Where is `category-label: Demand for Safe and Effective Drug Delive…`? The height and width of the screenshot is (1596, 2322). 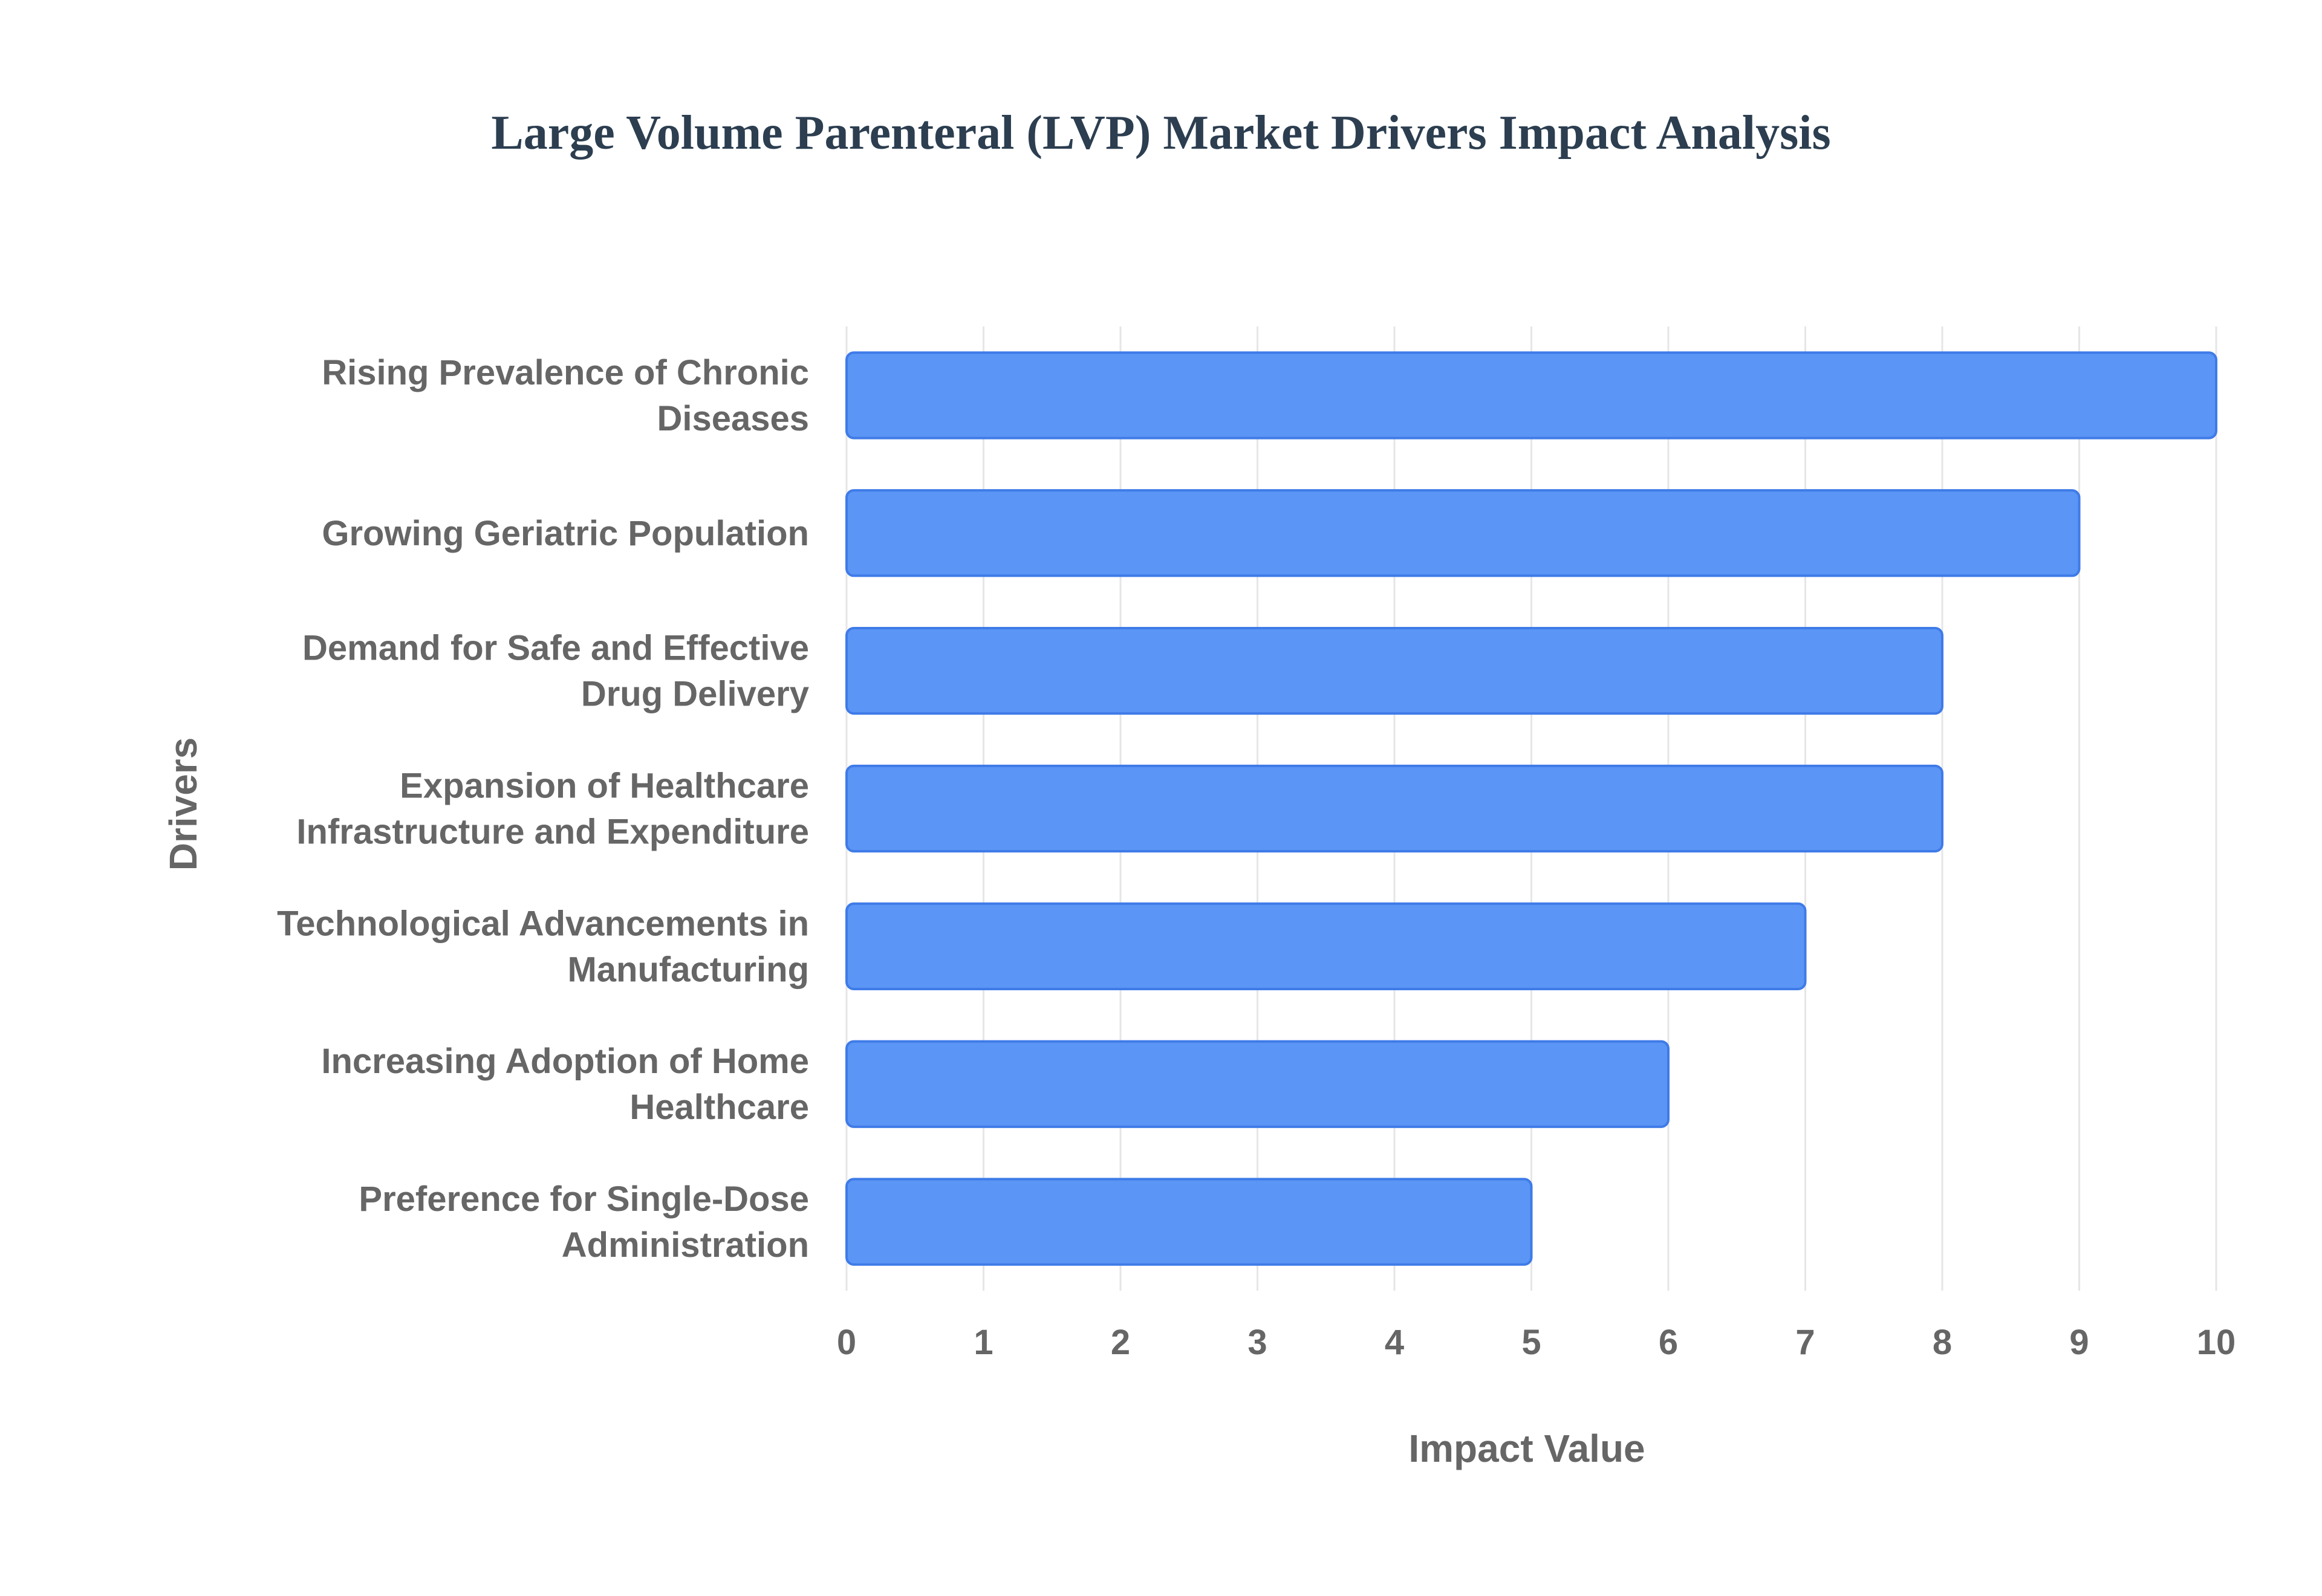
category-label: Demand for Safe and Effective Drug Delive… is located at coordinates (555, 671).